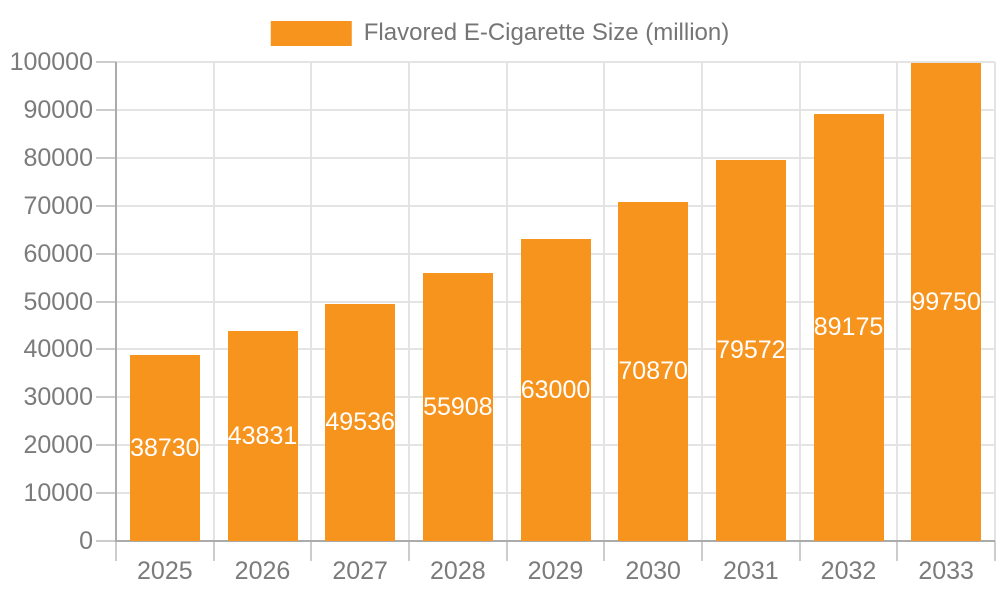 The image size is (1000, 600). Describe the element at coordinates (165, 571) in the screenshot. I see `x-axis-label: 2025` at that location.